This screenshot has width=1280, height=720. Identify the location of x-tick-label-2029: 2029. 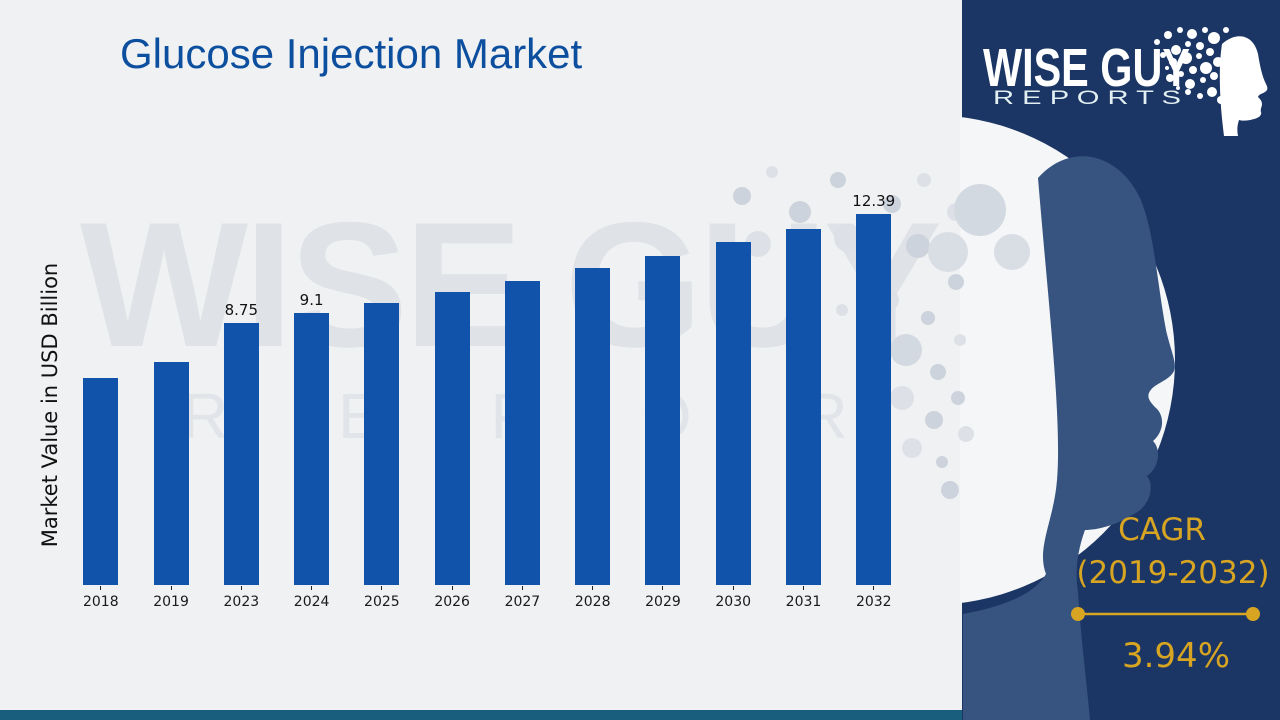
(663, 602).